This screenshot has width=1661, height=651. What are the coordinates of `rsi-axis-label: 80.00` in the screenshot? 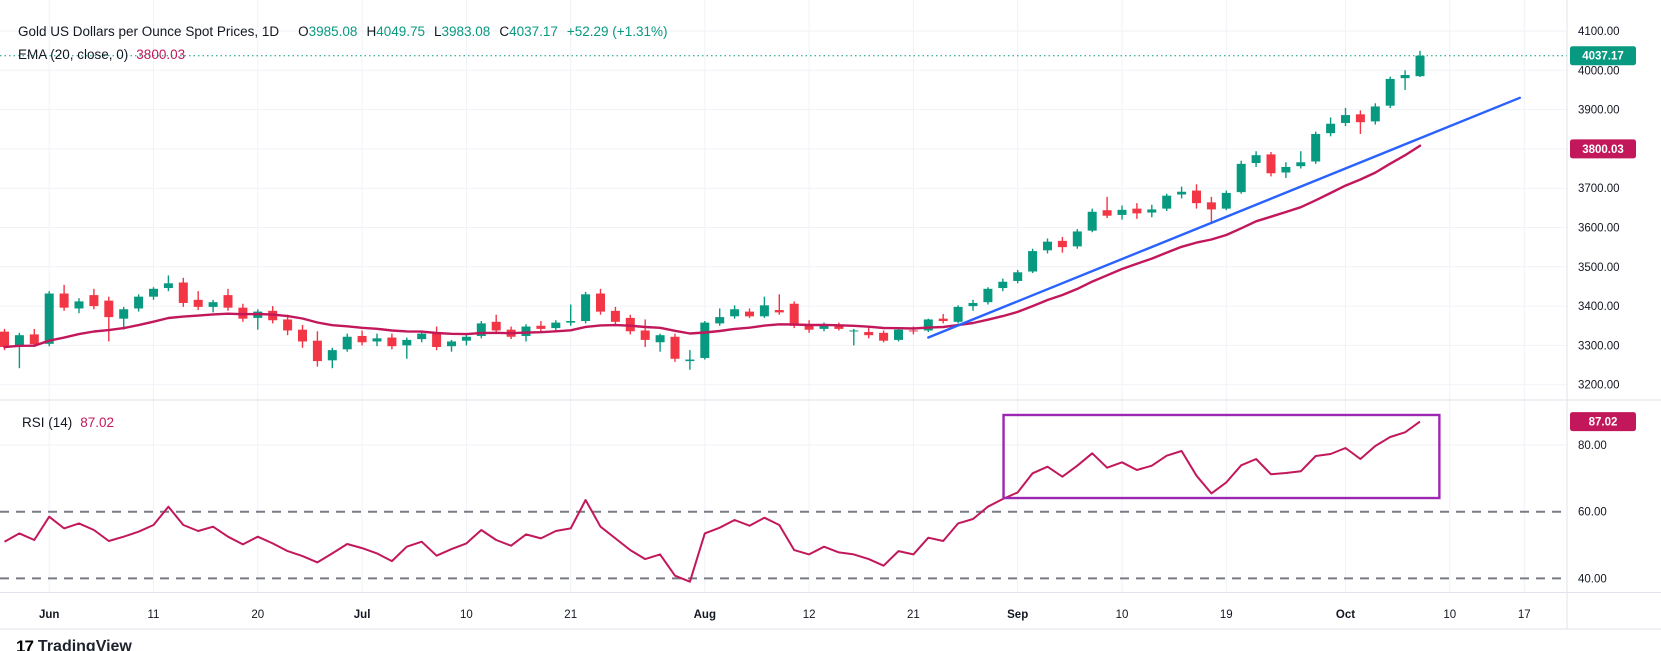 It's located at (1592, 446).